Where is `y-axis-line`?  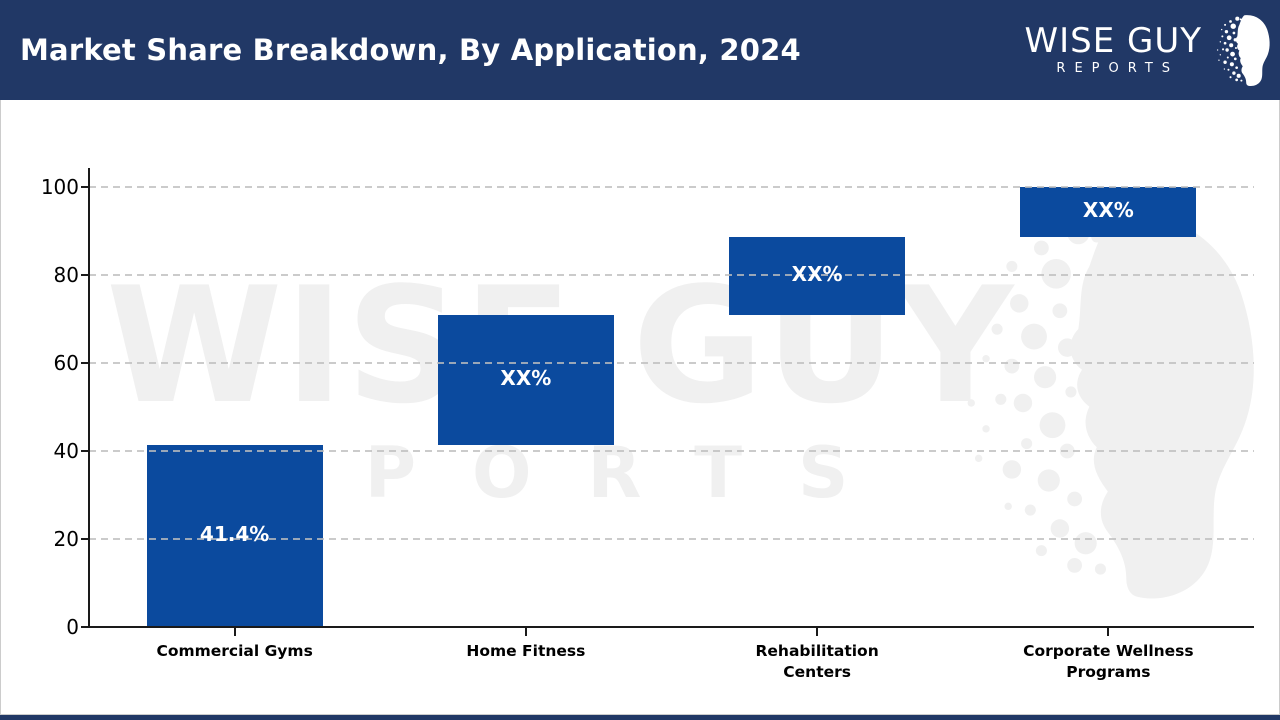 y-axis-line is located at coordinates (89, 398).